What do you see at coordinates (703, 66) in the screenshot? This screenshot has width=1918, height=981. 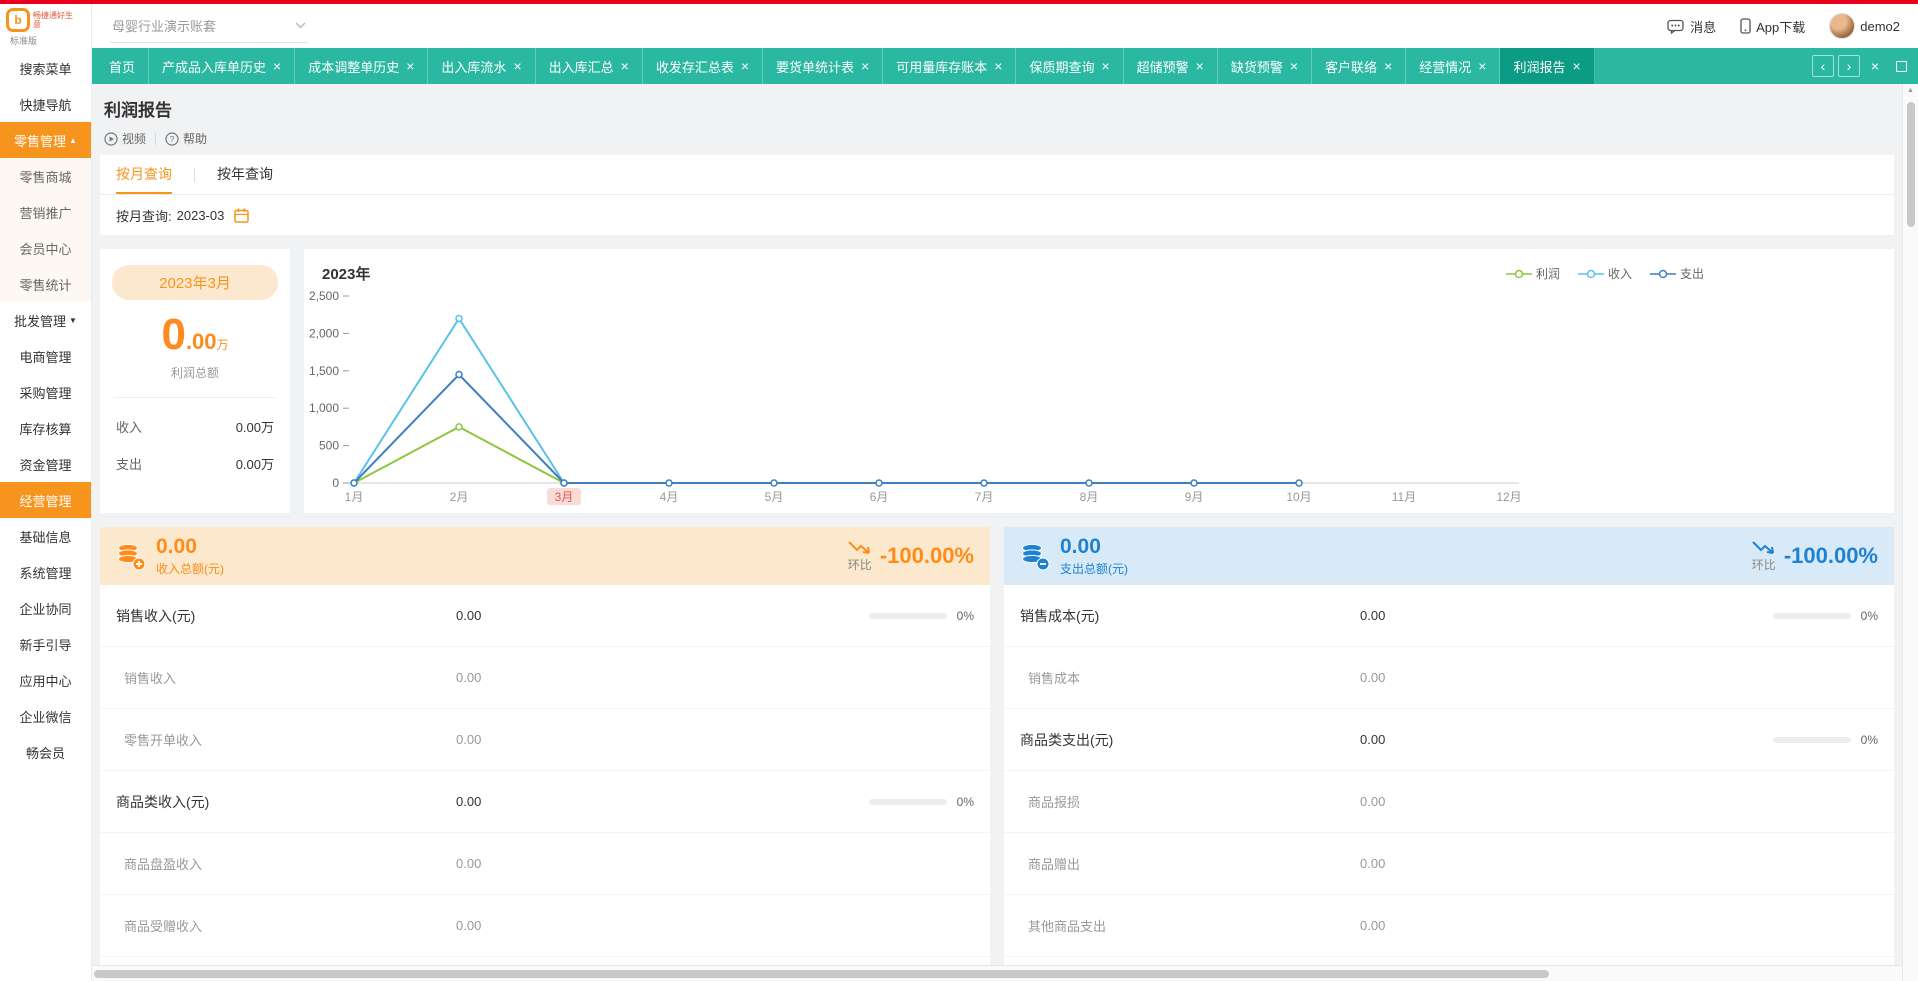 I see `tab-收发存汇总表: 收发存汇总表 ×` at bounding box center [703, 66].